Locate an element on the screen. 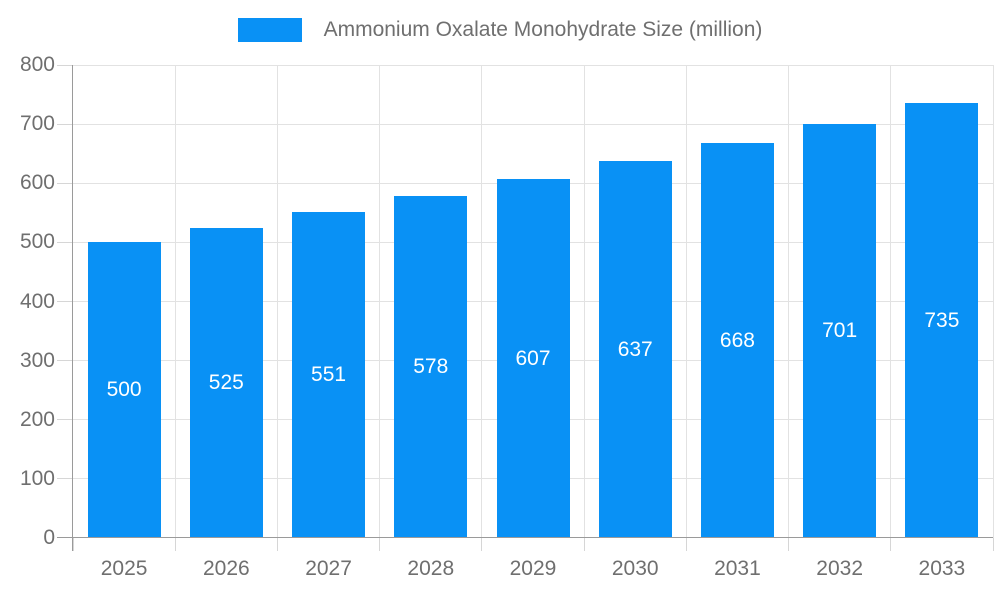  bar: 607 is located at coordinates (533, 358).